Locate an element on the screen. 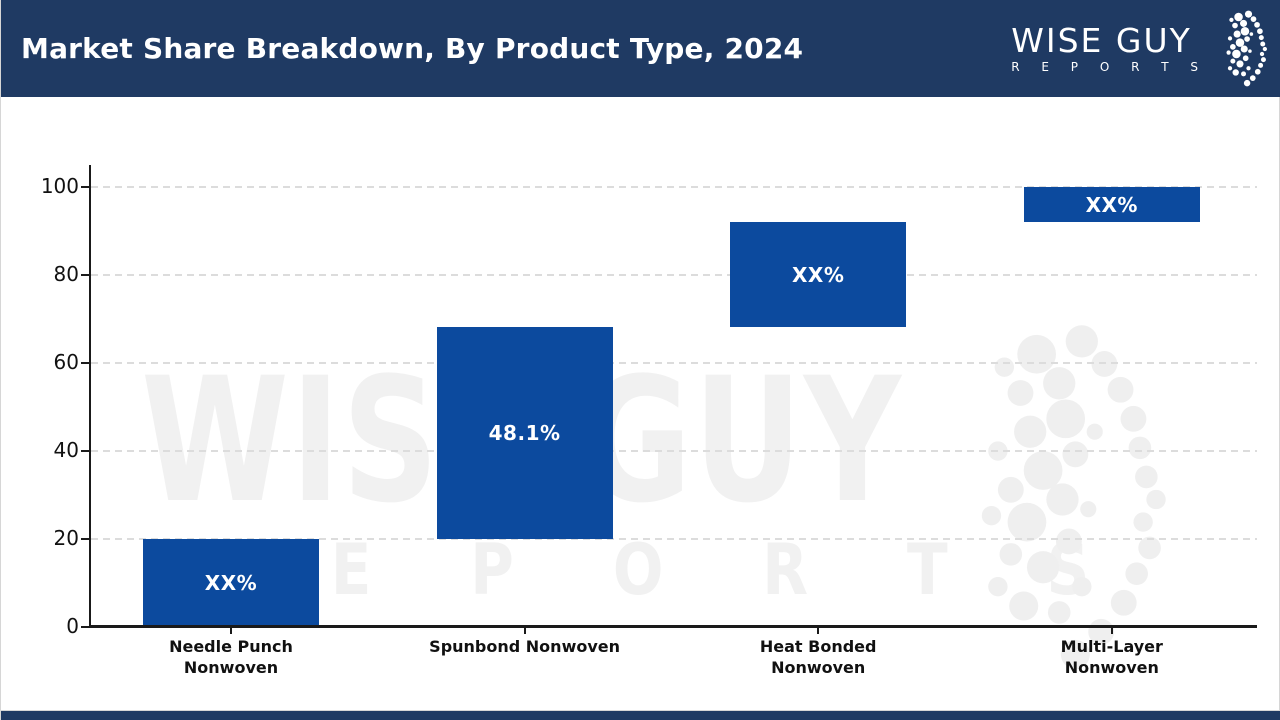 Image resolution: width=1280 pixels, height=720 pixels. bottom-border-line is located at coordinates (640, 710).